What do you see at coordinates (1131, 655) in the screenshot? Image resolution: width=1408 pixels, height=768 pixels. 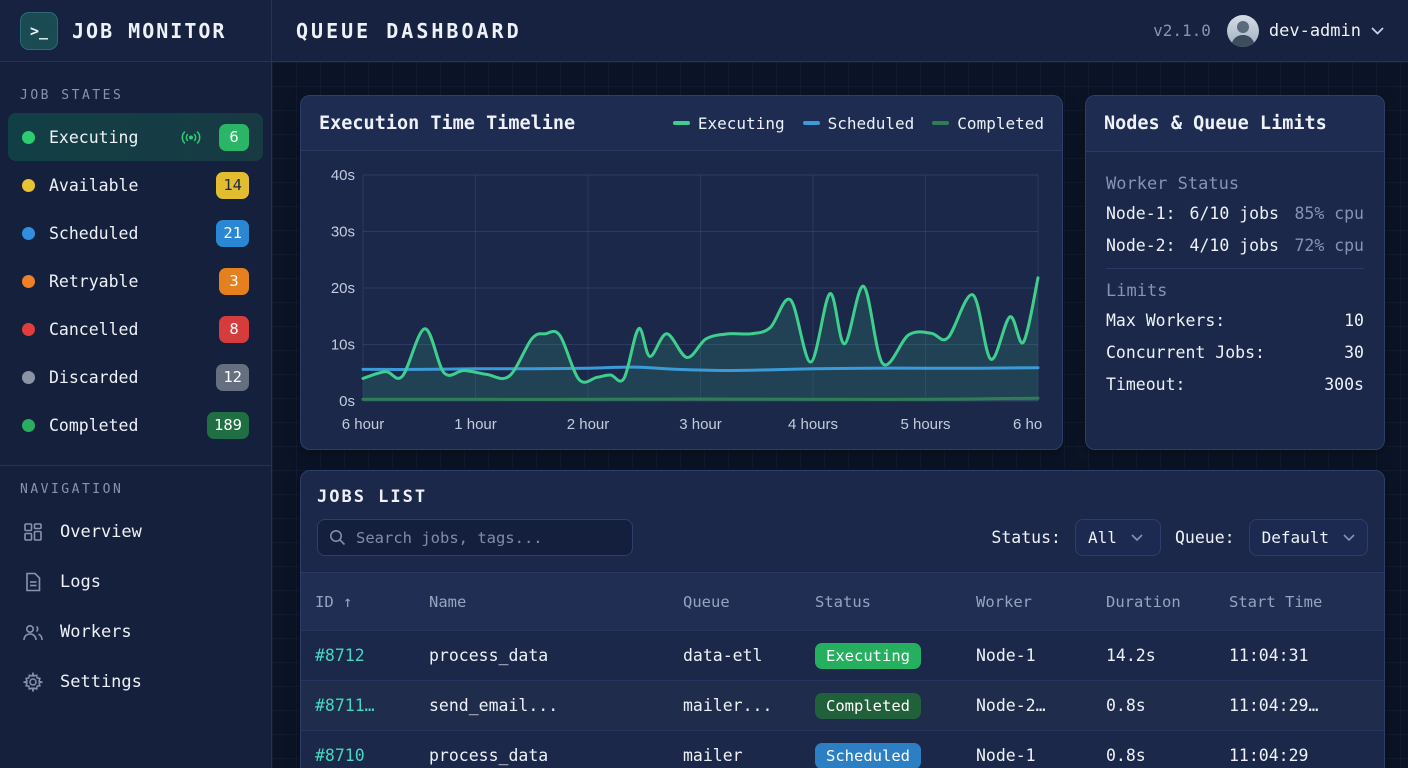 I see `job-duration: 14.2s` at bounding box center [1131, 655].